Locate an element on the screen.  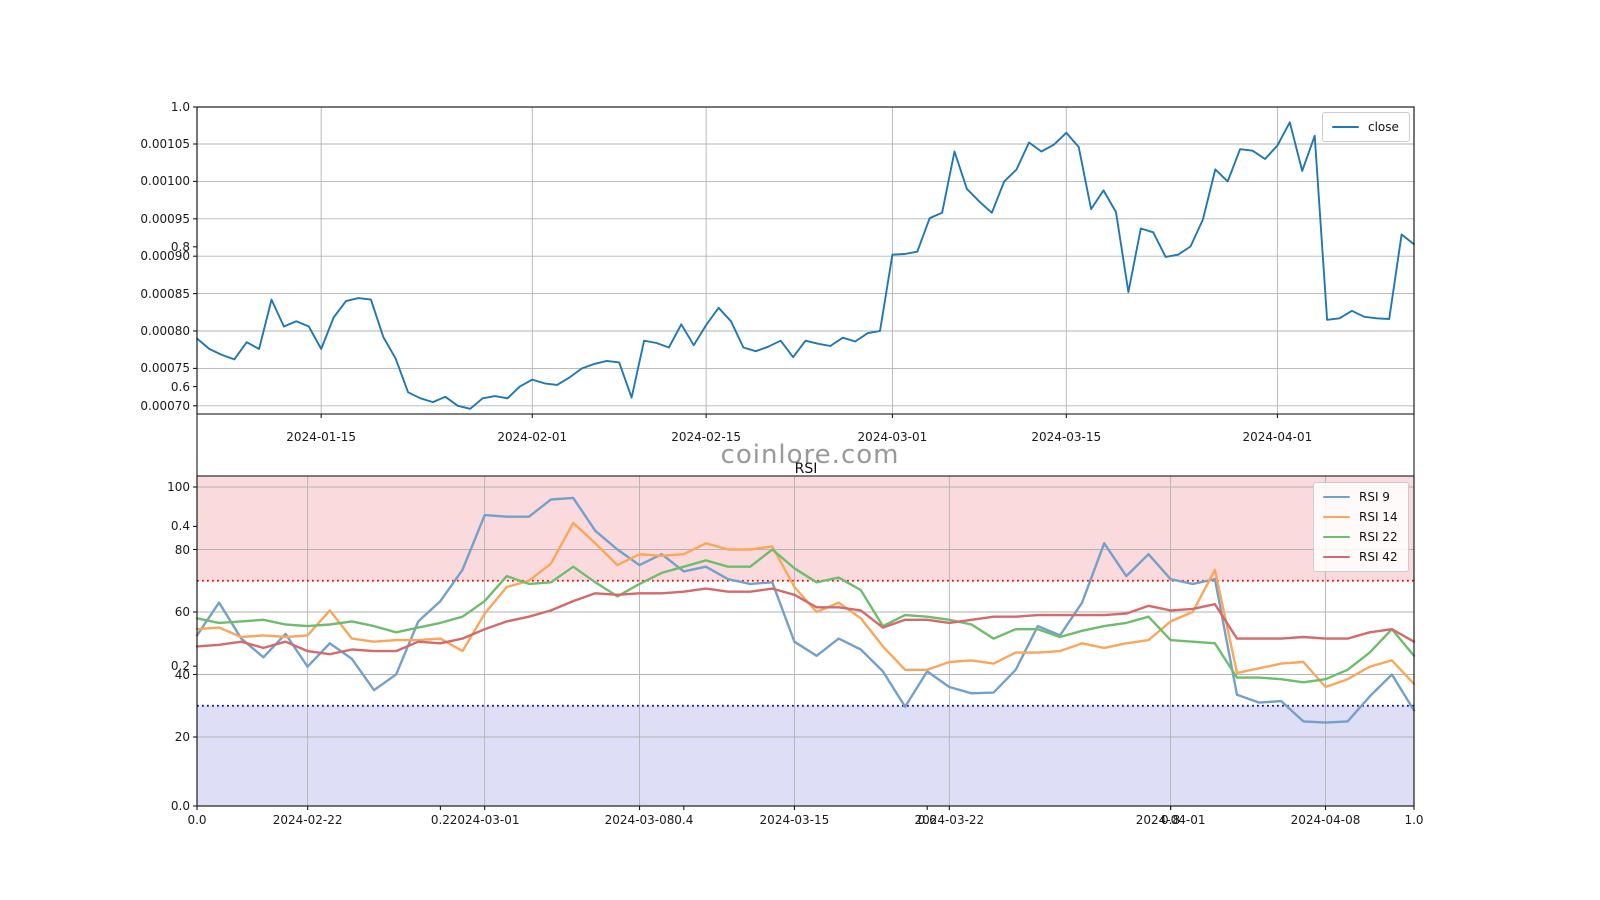
figure-x-tick-label: 0.2 is located at coordinates (440, 820).